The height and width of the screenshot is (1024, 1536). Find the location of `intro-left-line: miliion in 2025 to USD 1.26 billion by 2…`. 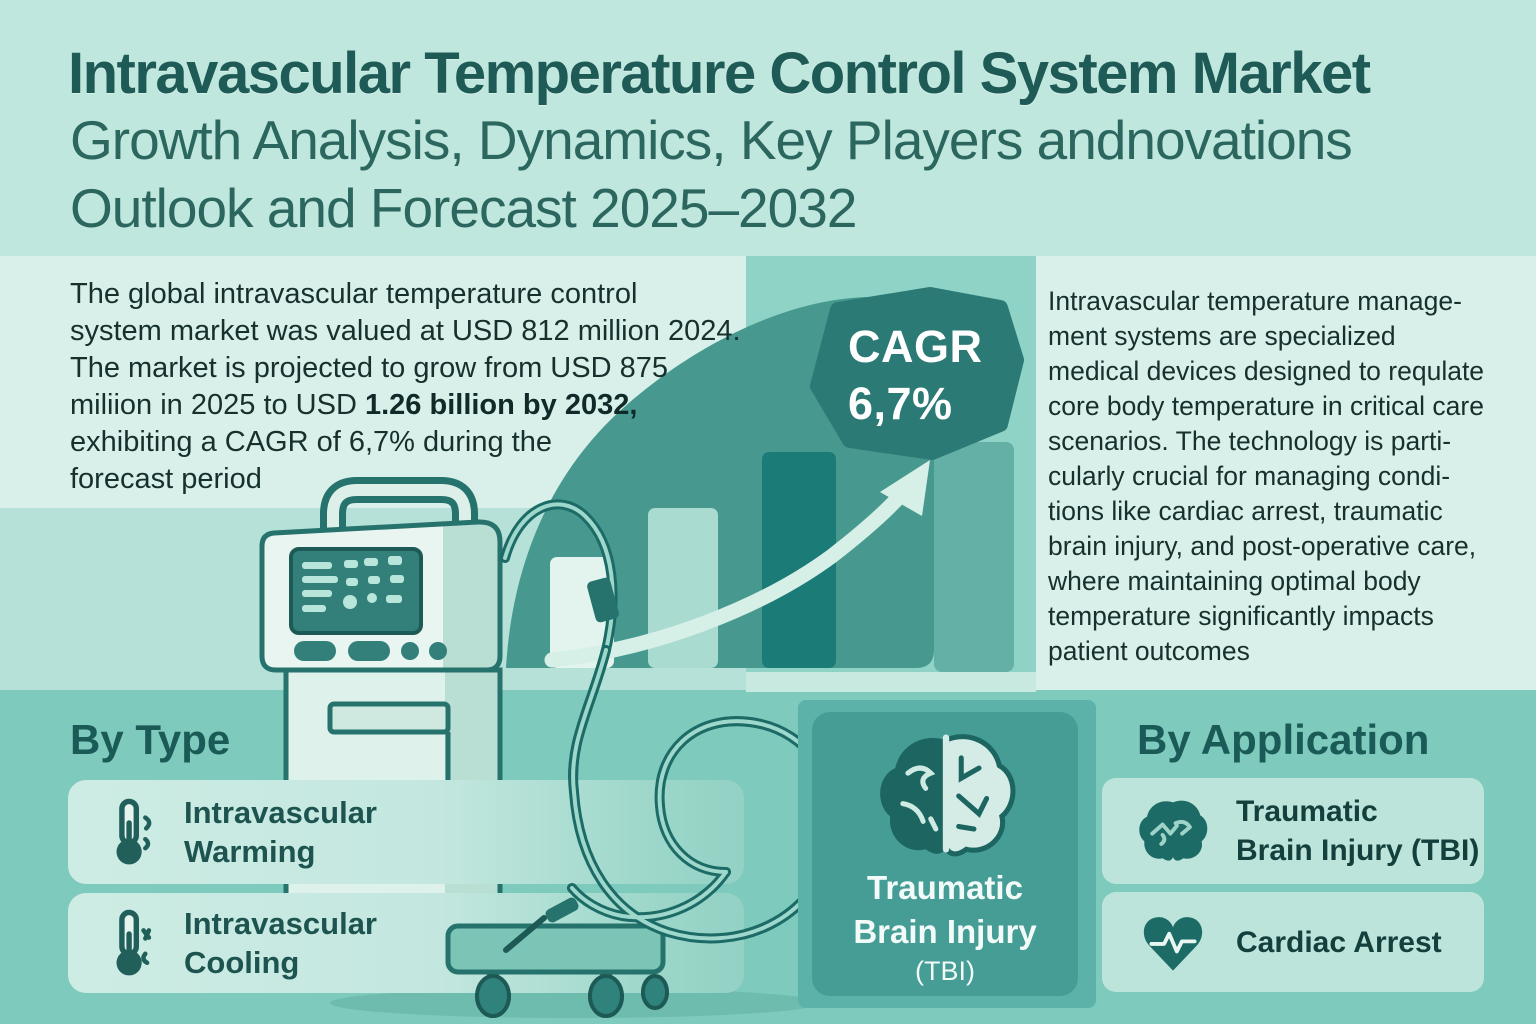

intro-left-line: miliion in 2025 to USD 1.26 billion by 2… is located at coordinates (420, 405).